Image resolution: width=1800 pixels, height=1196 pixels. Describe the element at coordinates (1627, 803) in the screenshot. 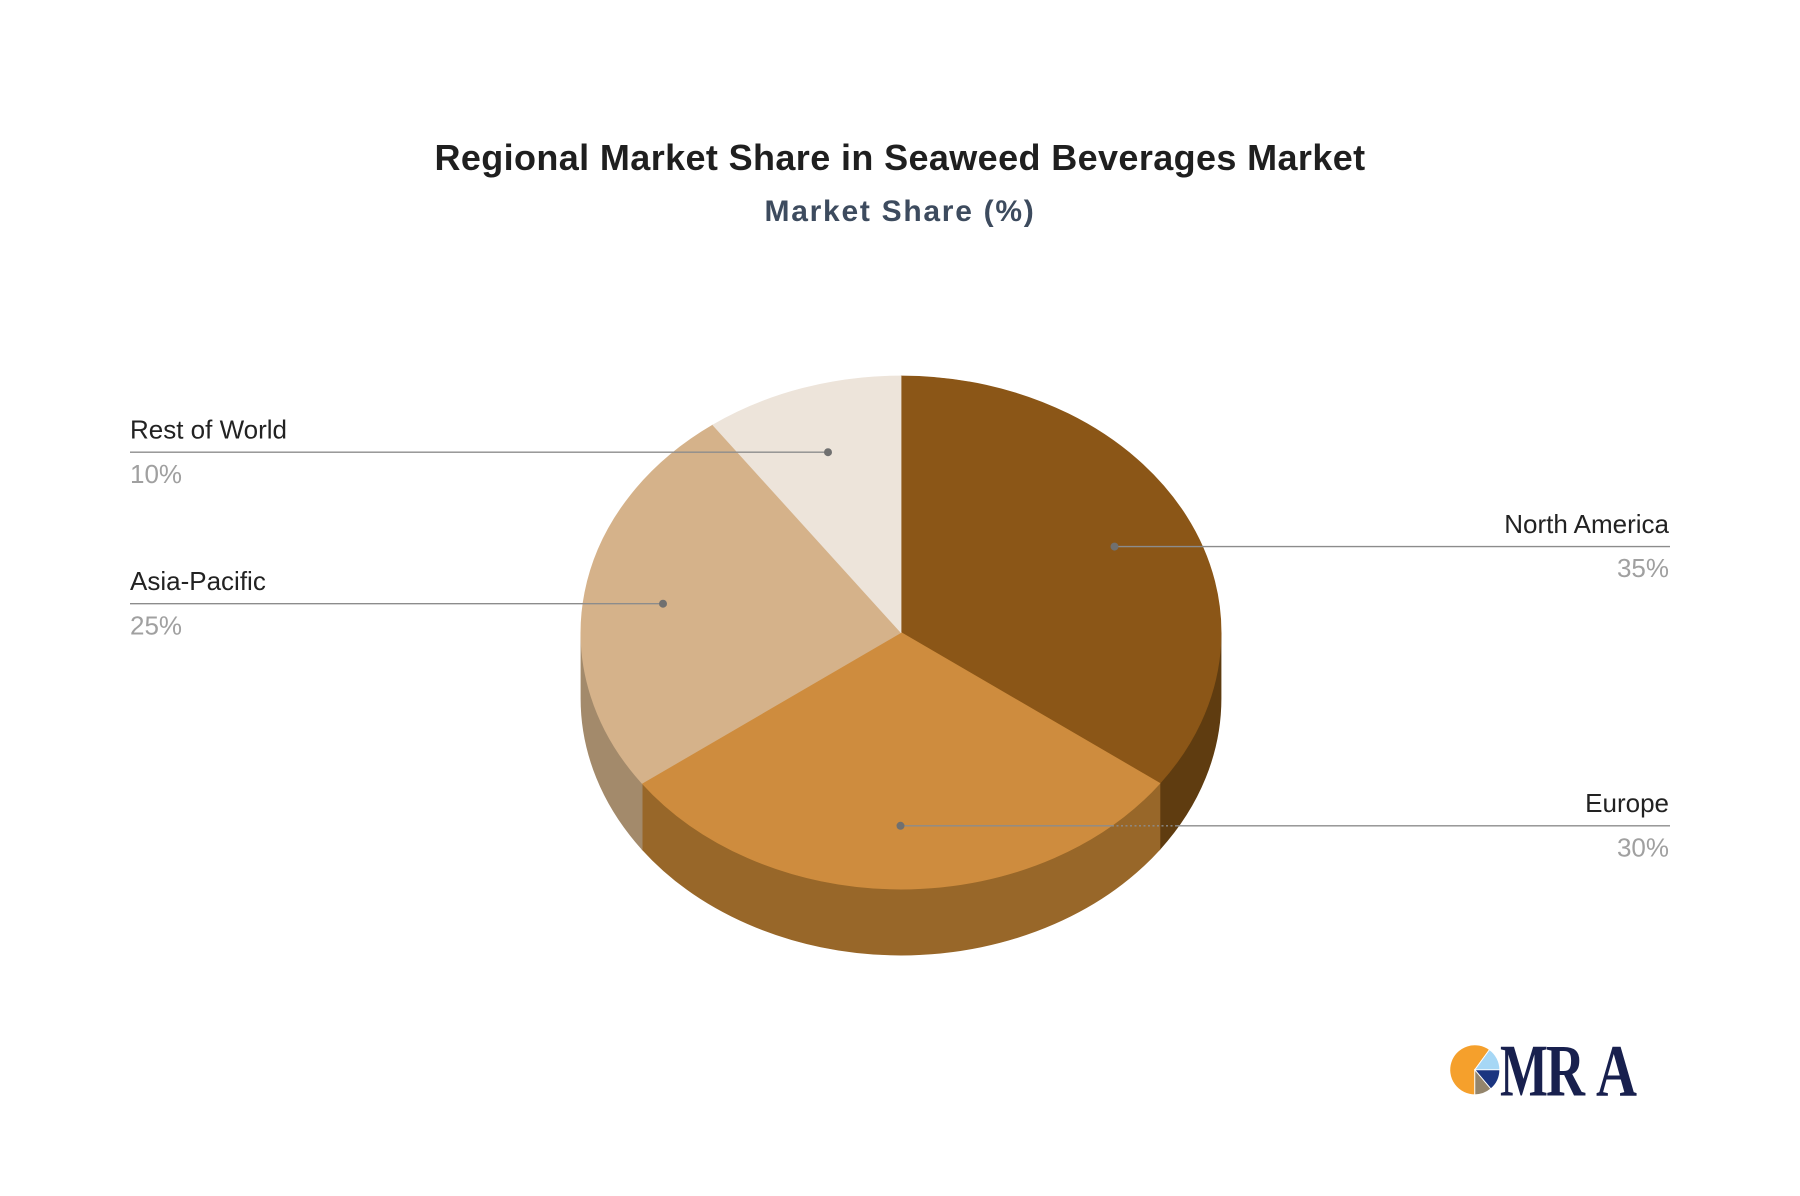

I see `svg-text: Europe` at that location.